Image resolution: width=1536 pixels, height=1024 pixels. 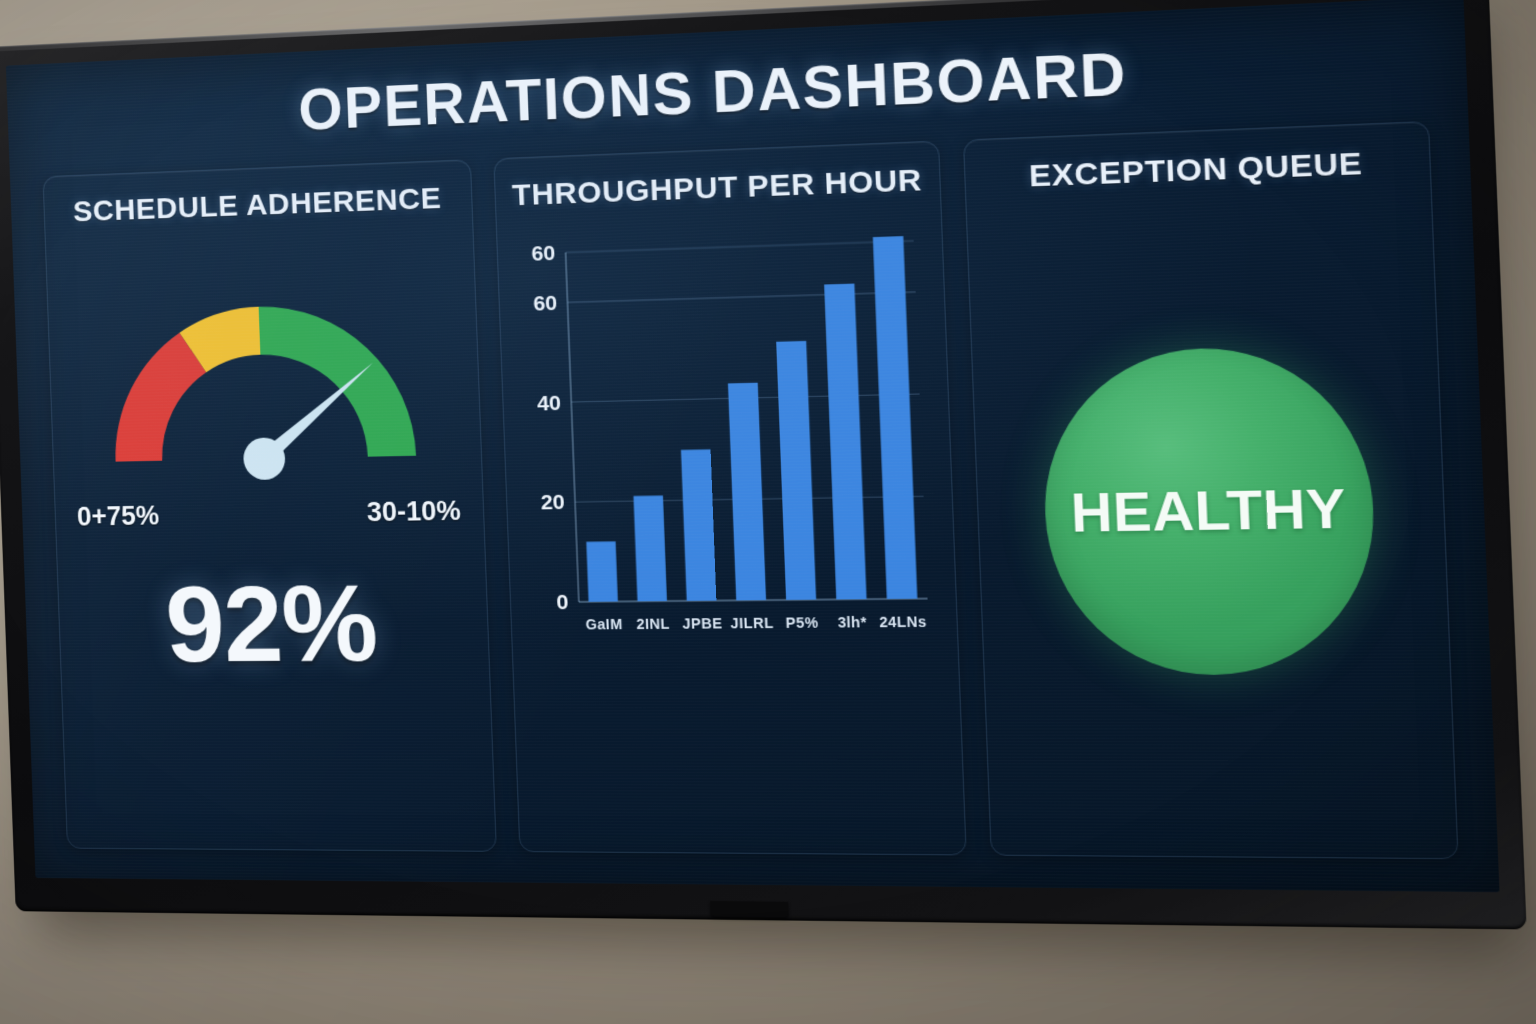 I want to click on gauge-min-label: 0+75%, so click(x=118, y=516).